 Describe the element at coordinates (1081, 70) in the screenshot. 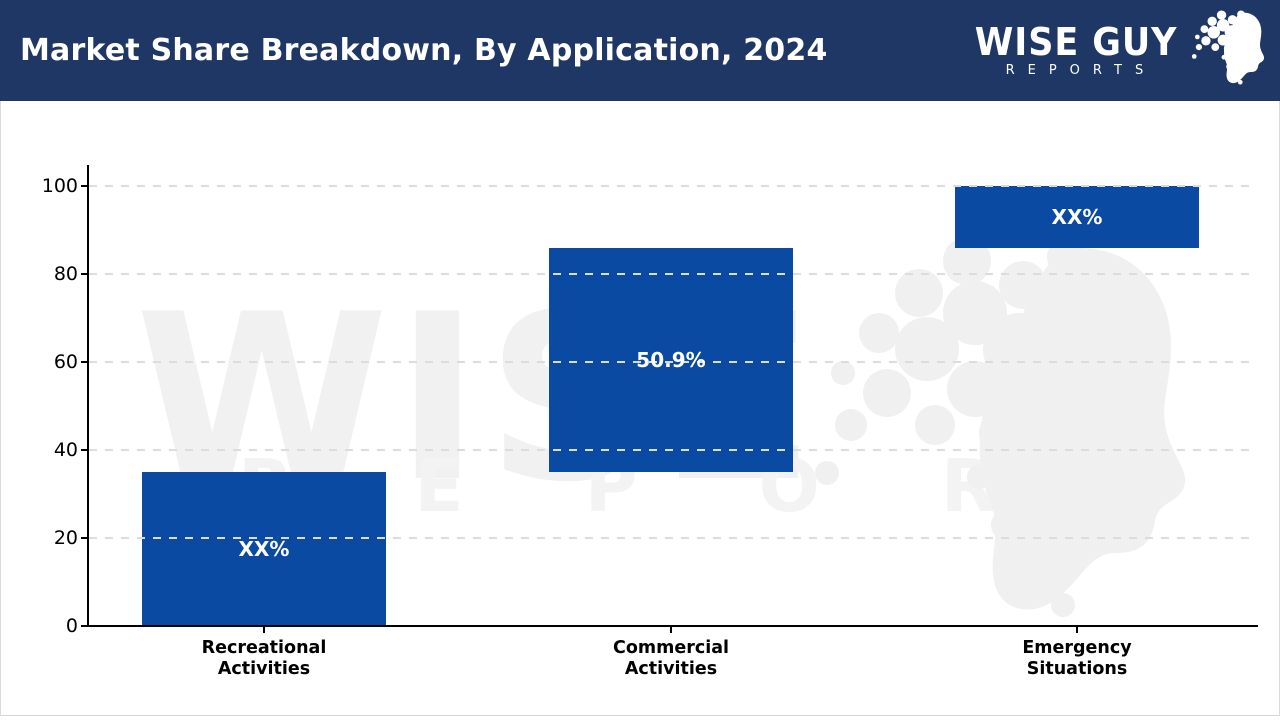

I see `logo-sub-text: REPORTS` at that location.